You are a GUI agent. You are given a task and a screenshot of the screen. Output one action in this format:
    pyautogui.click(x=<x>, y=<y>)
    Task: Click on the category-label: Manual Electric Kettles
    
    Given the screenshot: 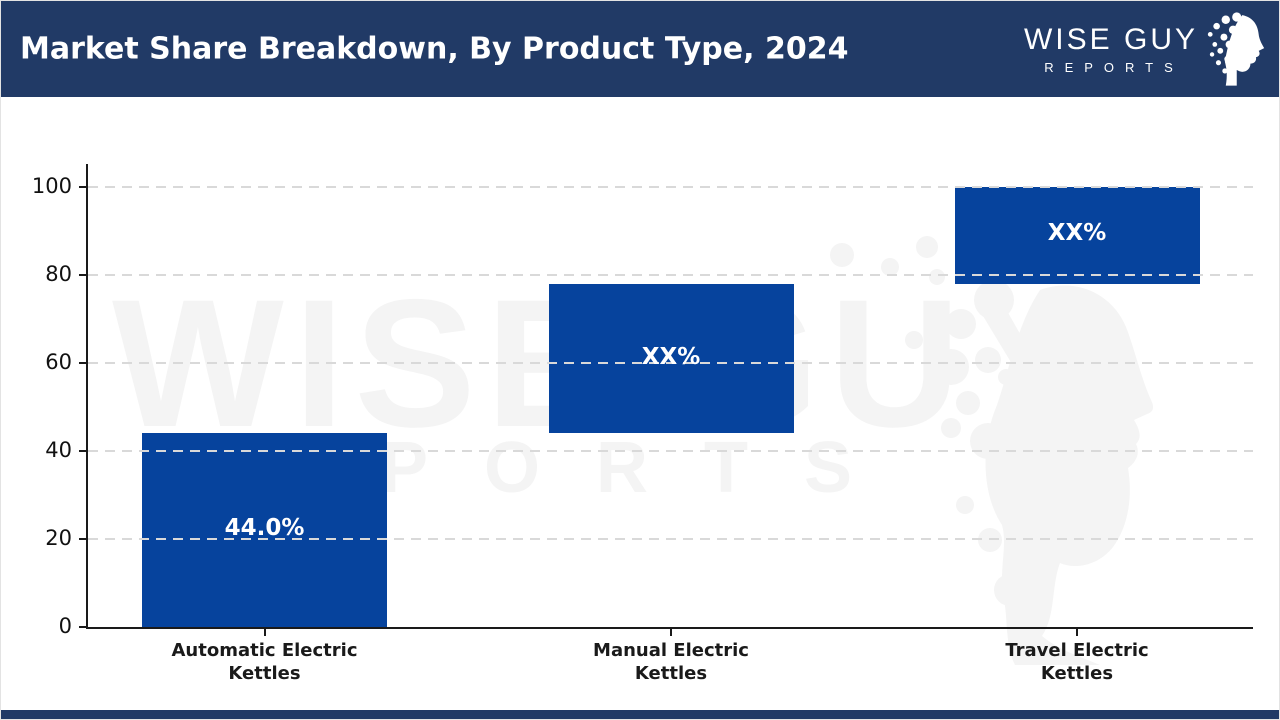 What is the action you would take?
    pyautogui.click(x=671, y=662)
    